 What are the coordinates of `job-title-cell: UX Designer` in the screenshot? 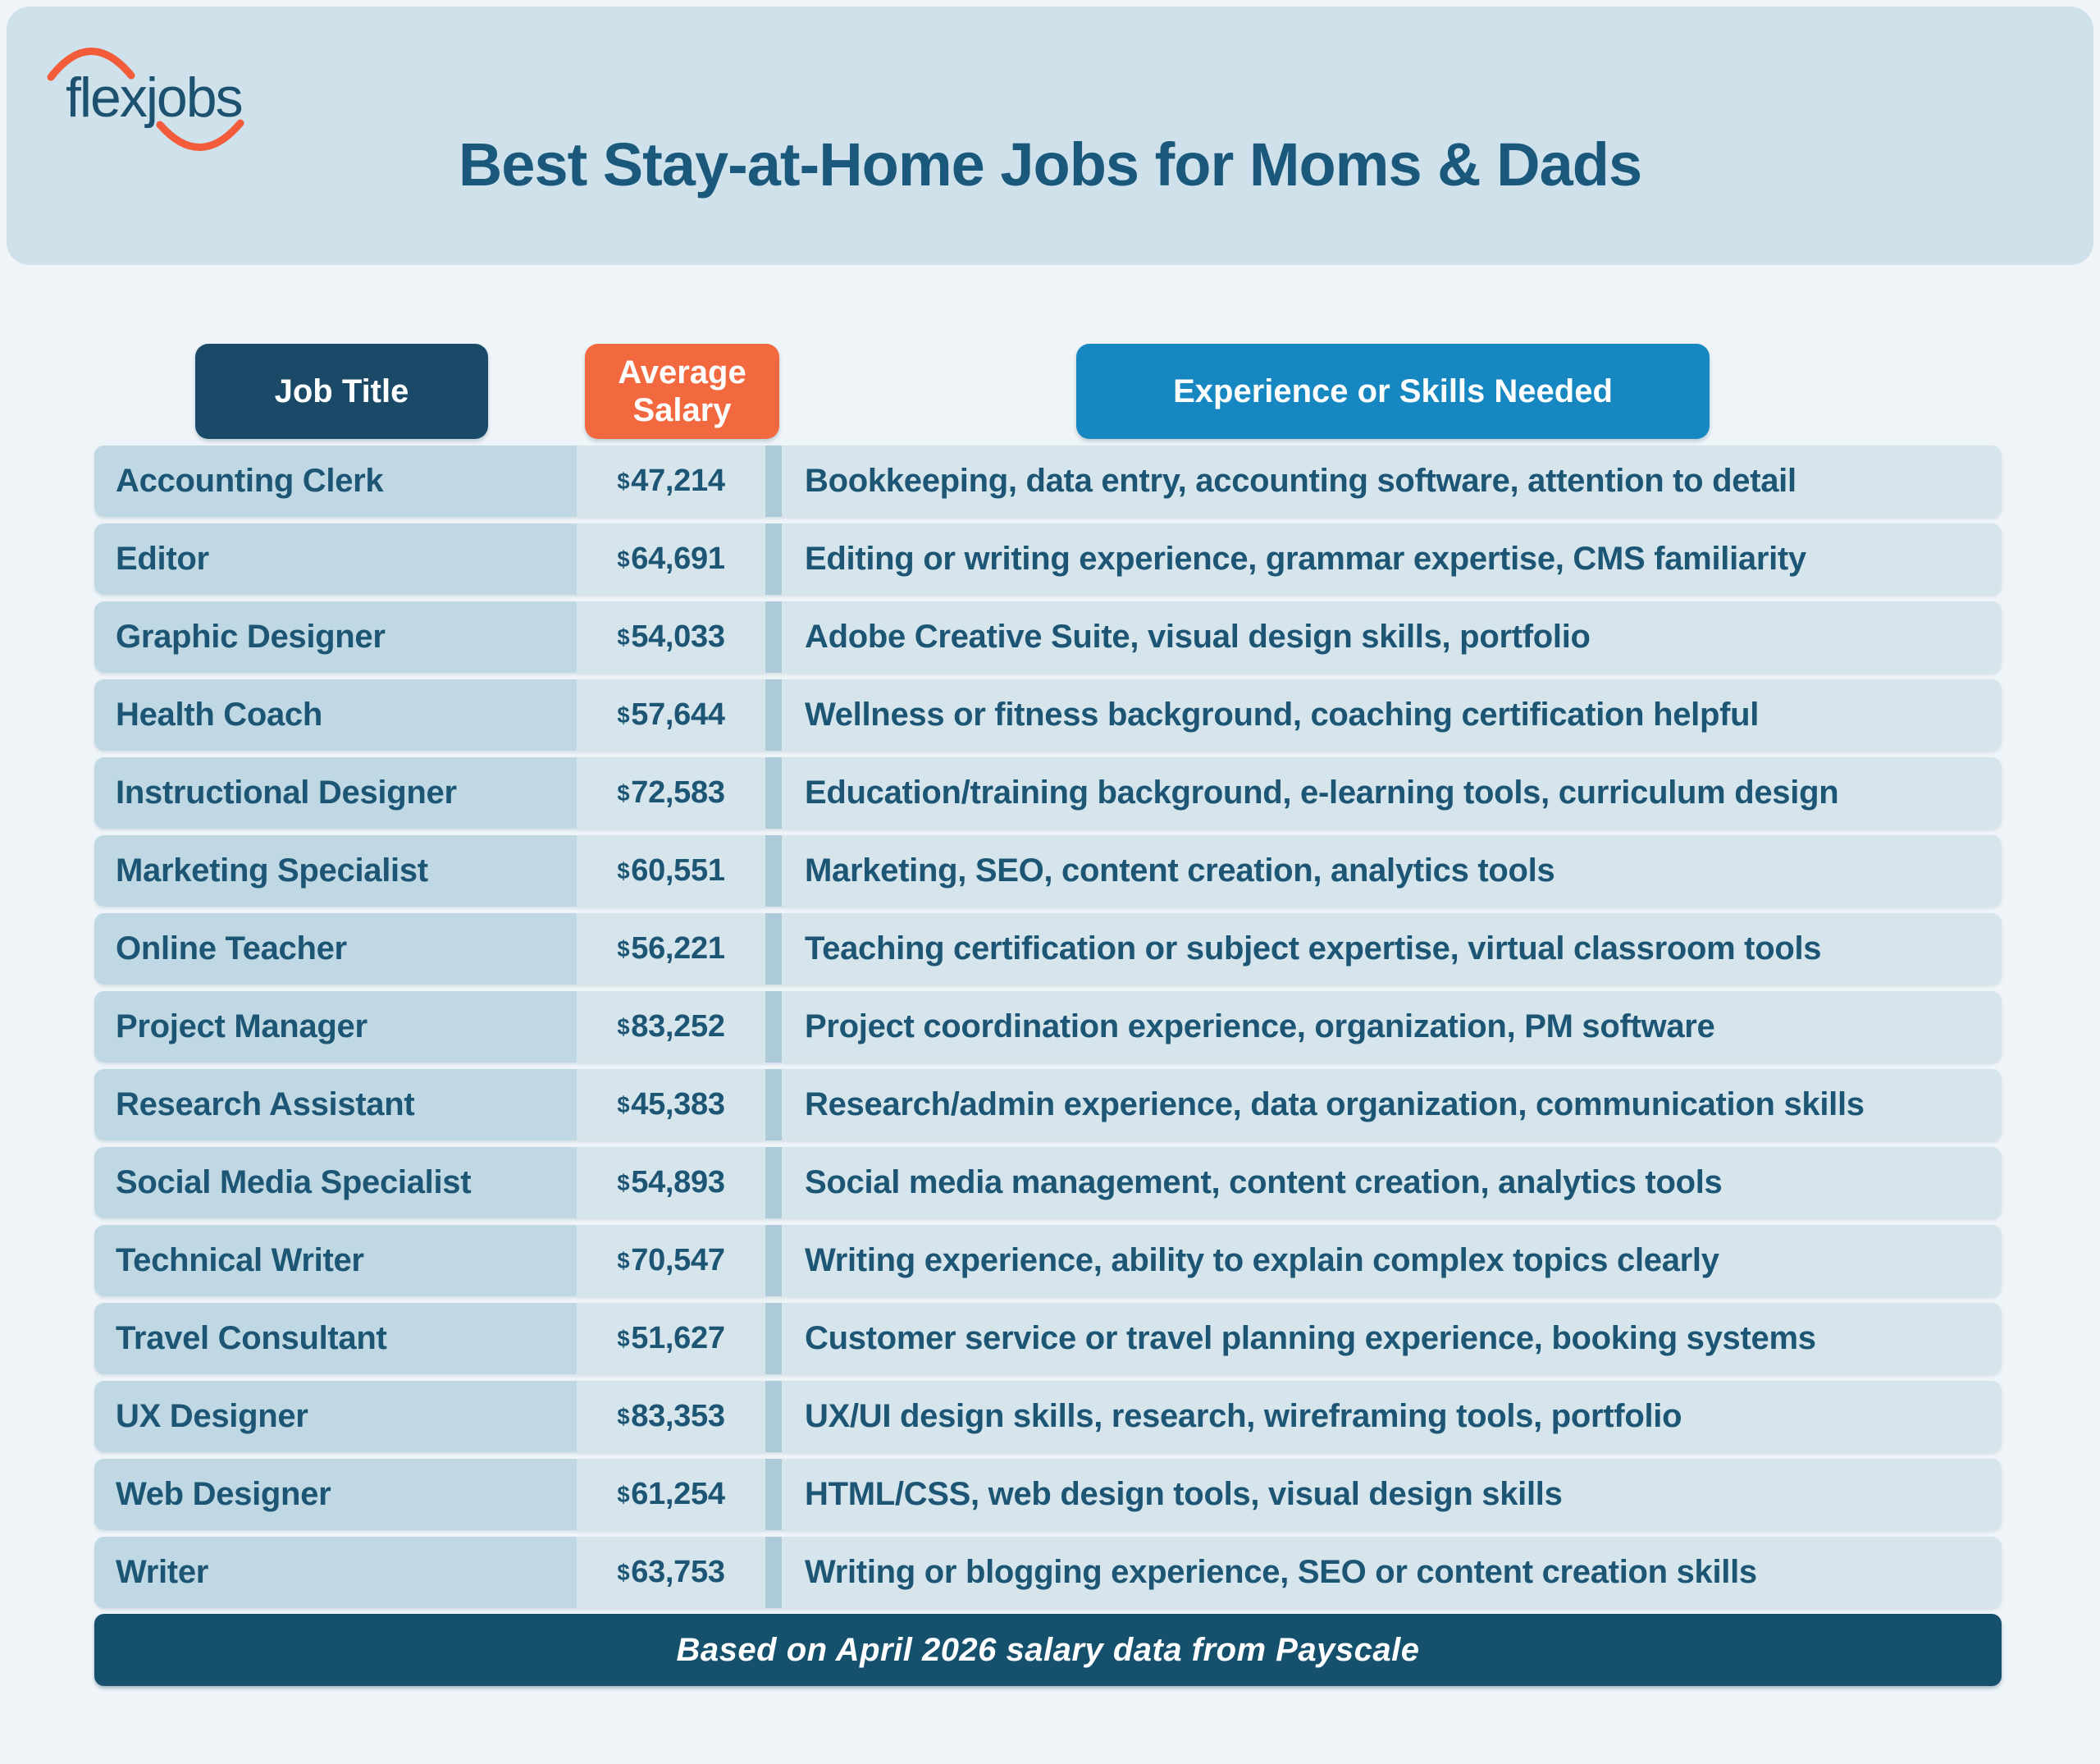 It's located at (335, 1417).